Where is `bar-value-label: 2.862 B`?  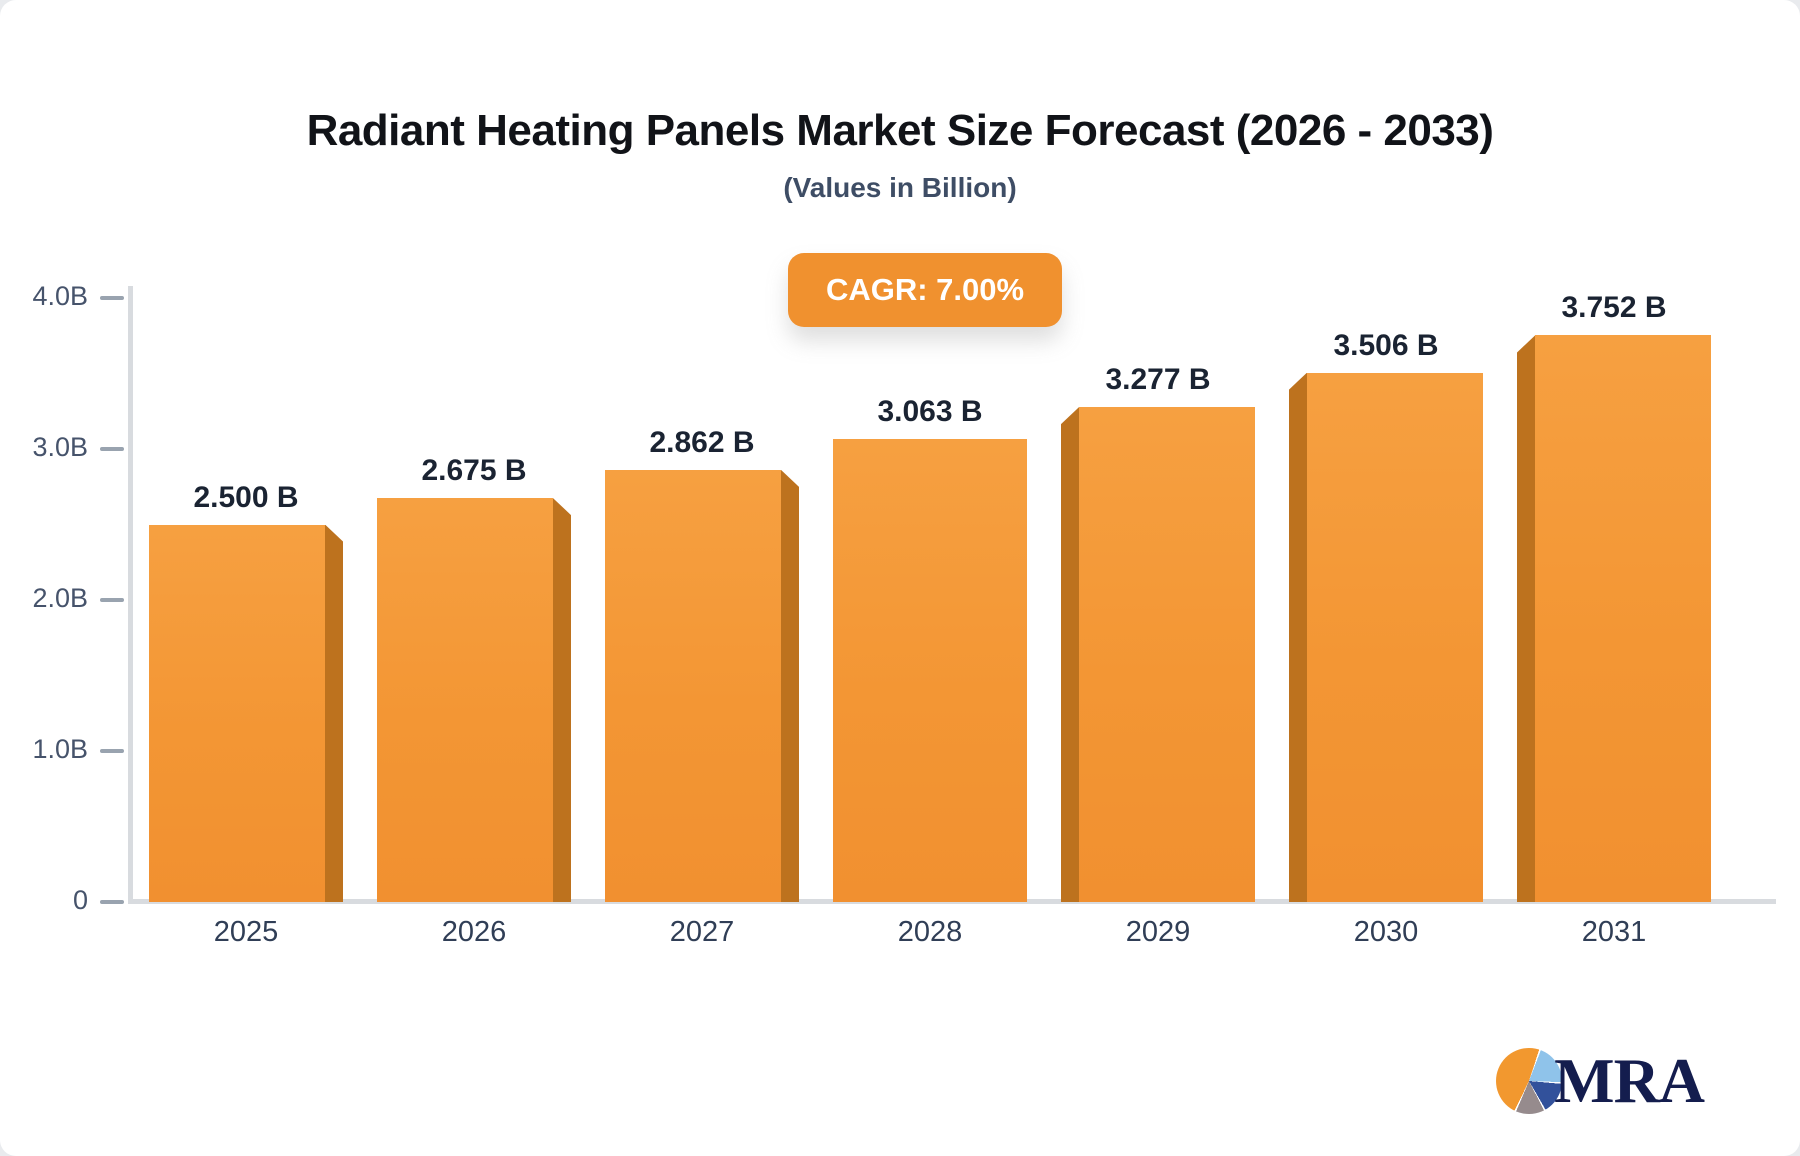 bar-value-label: 2.862 B is located at coordinates (702, 442).